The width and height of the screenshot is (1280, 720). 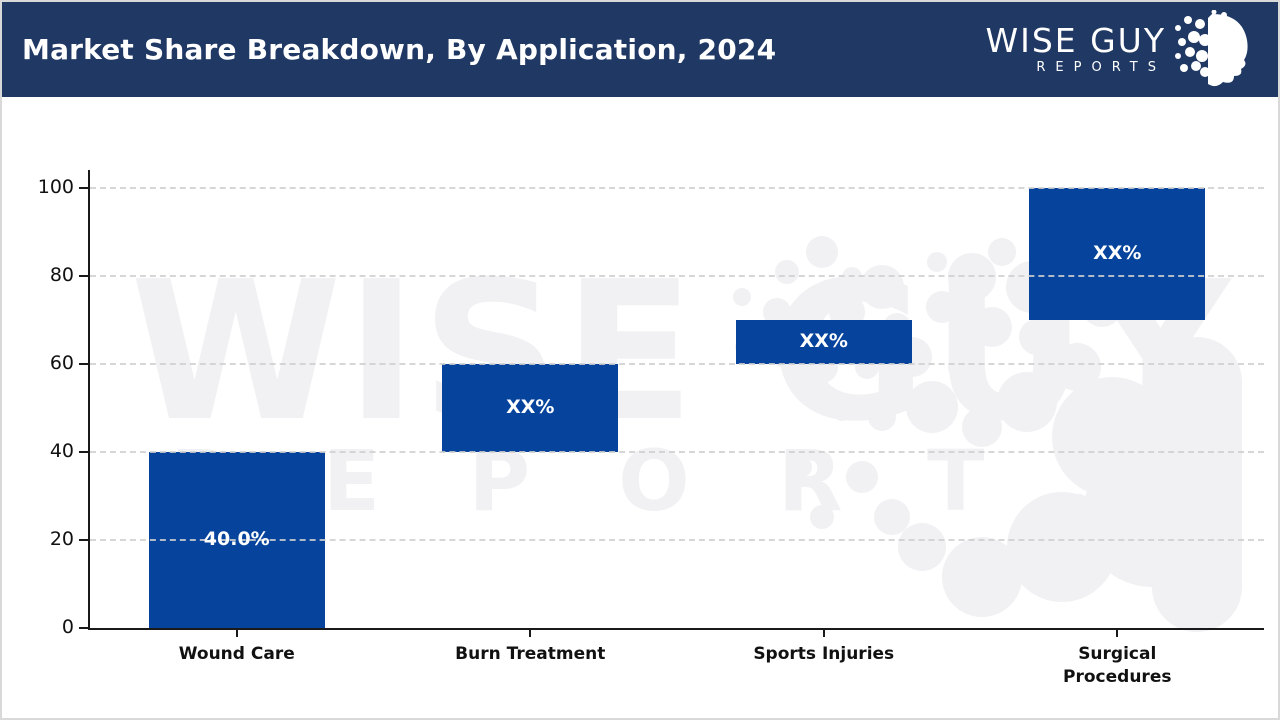 What do you see at coordinates (236, 654) in the screenshot?
I see `x-axis-category-label: Wound Care` at bounding box center [236, 654].